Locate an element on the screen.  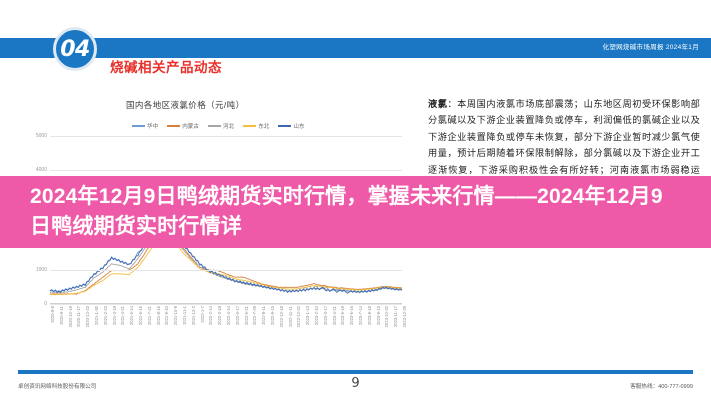
legend-label: 华中 is located at coordinates (153, 127).